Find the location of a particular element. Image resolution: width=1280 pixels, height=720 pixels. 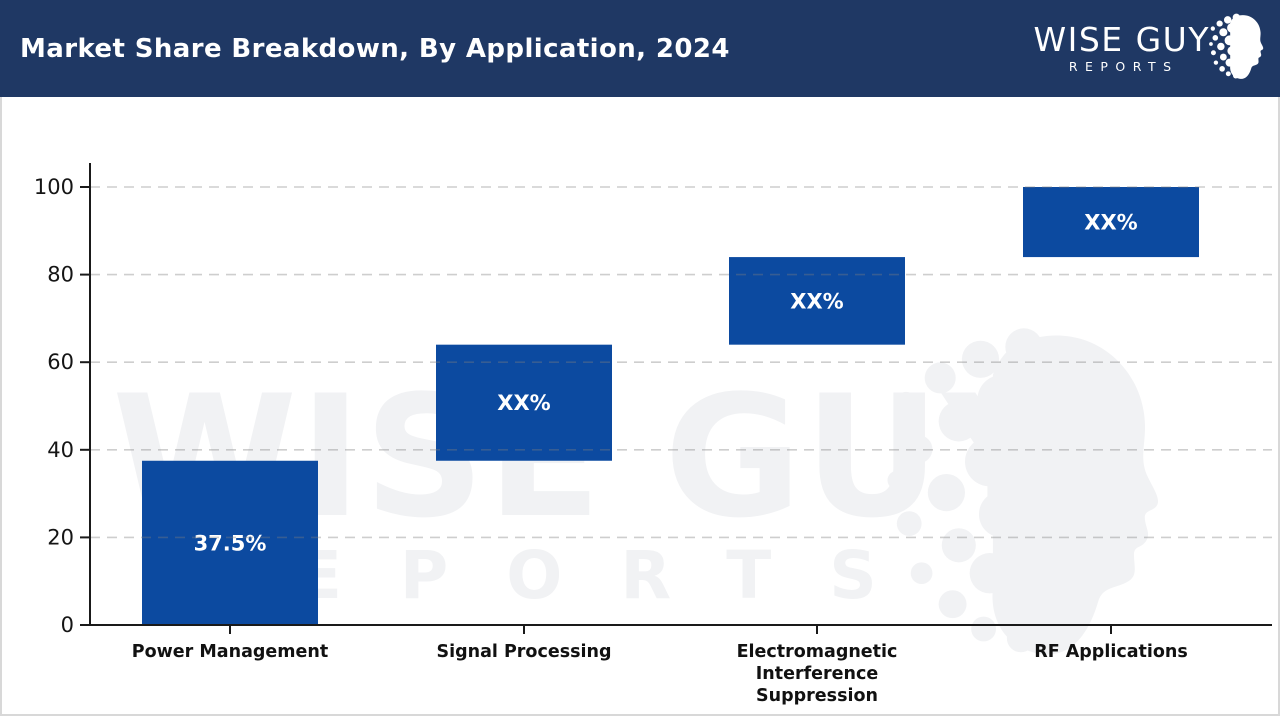

category-label-power-management: Power Management is located at coordinates (230, 652).